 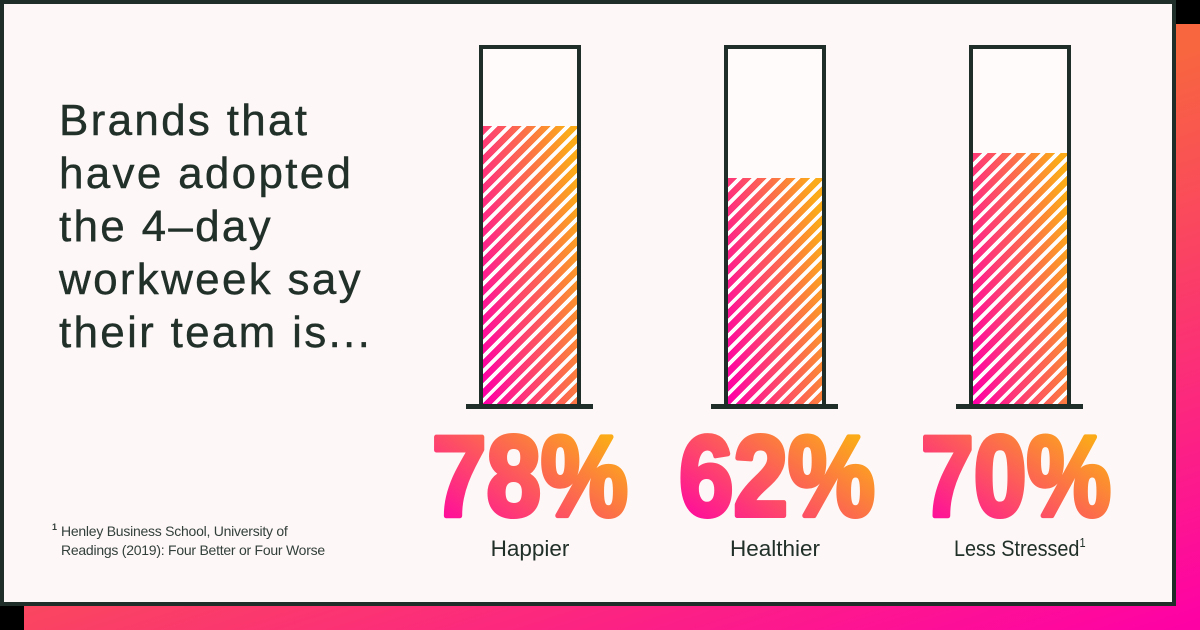 What do you see at coordinates (530, 475) in the screenshot?
I see `svg-text: 78%` at bounding box center [530, 475].